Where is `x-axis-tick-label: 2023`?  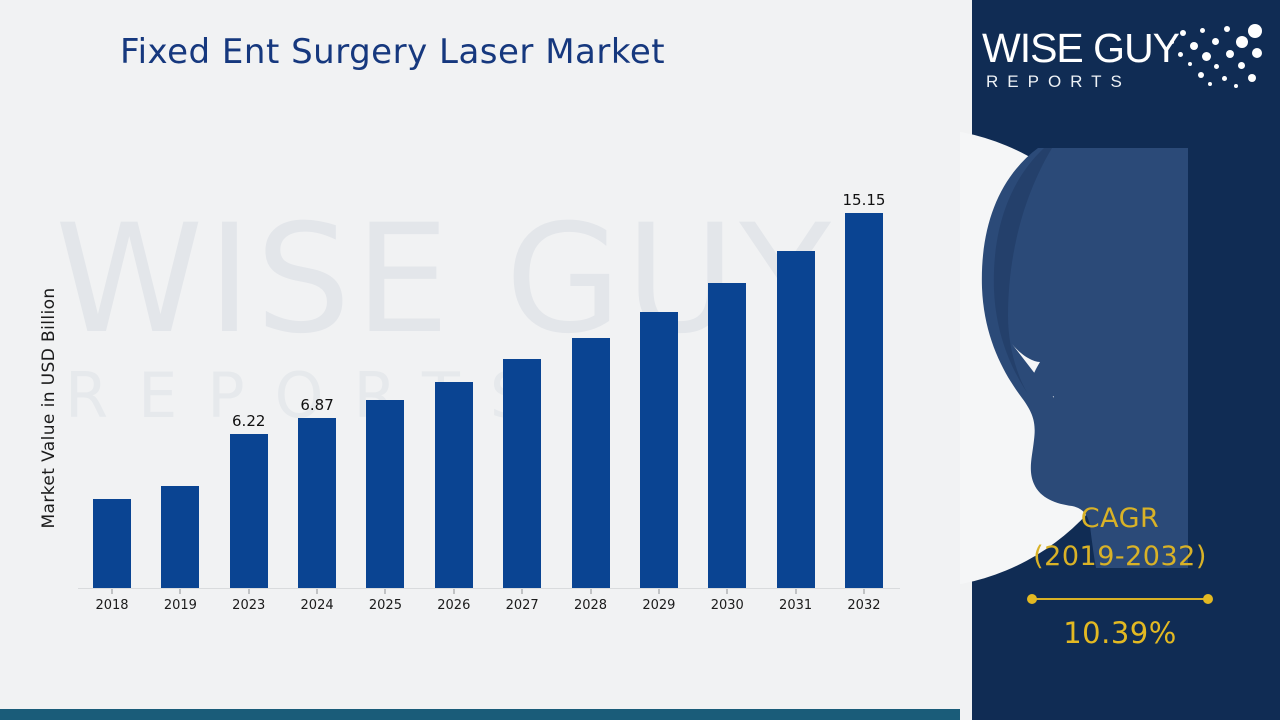 x-axis-tick-label: 2023 is located at coordinates (249, 605).